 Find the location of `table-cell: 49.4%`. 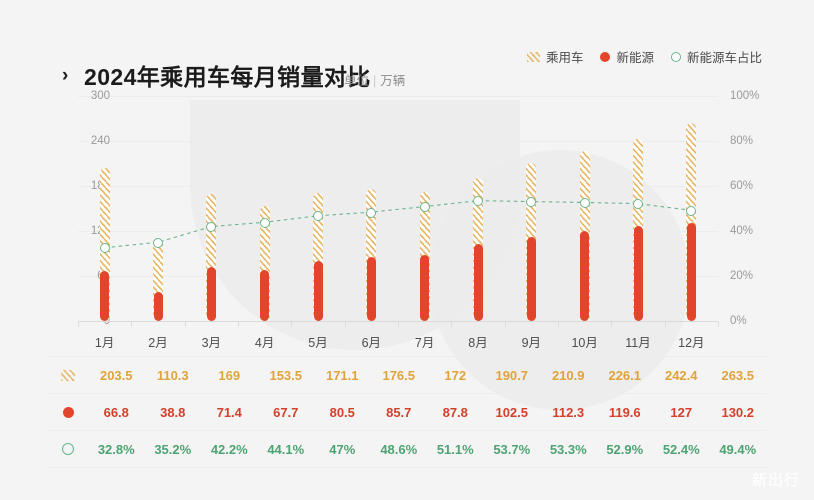

table-cell: 49.4% is located at coordinates (738, 449).